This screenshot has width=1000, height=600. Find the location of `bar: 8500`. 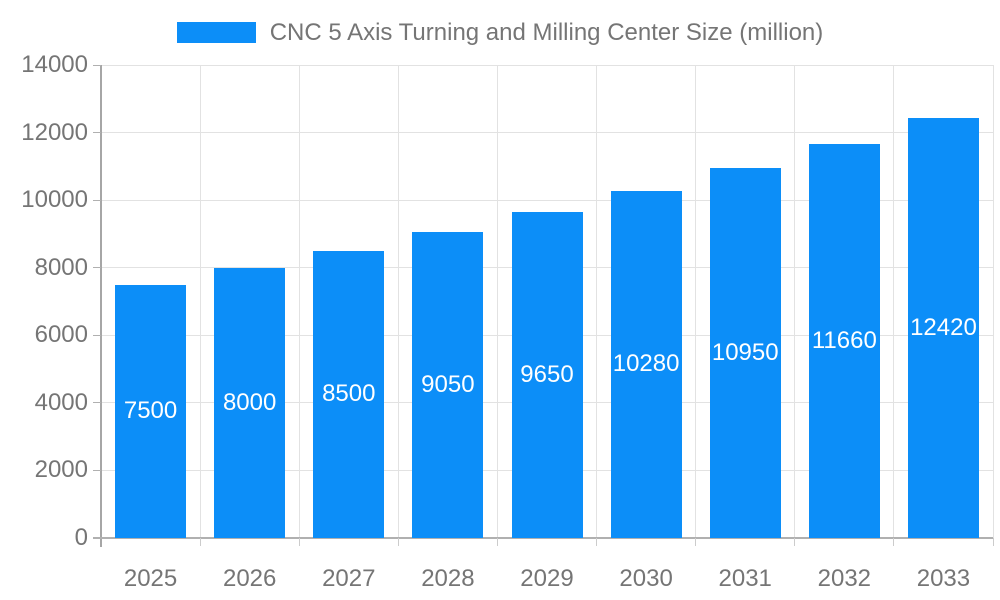

bar: 8500 is located at coordinates (349, 394).